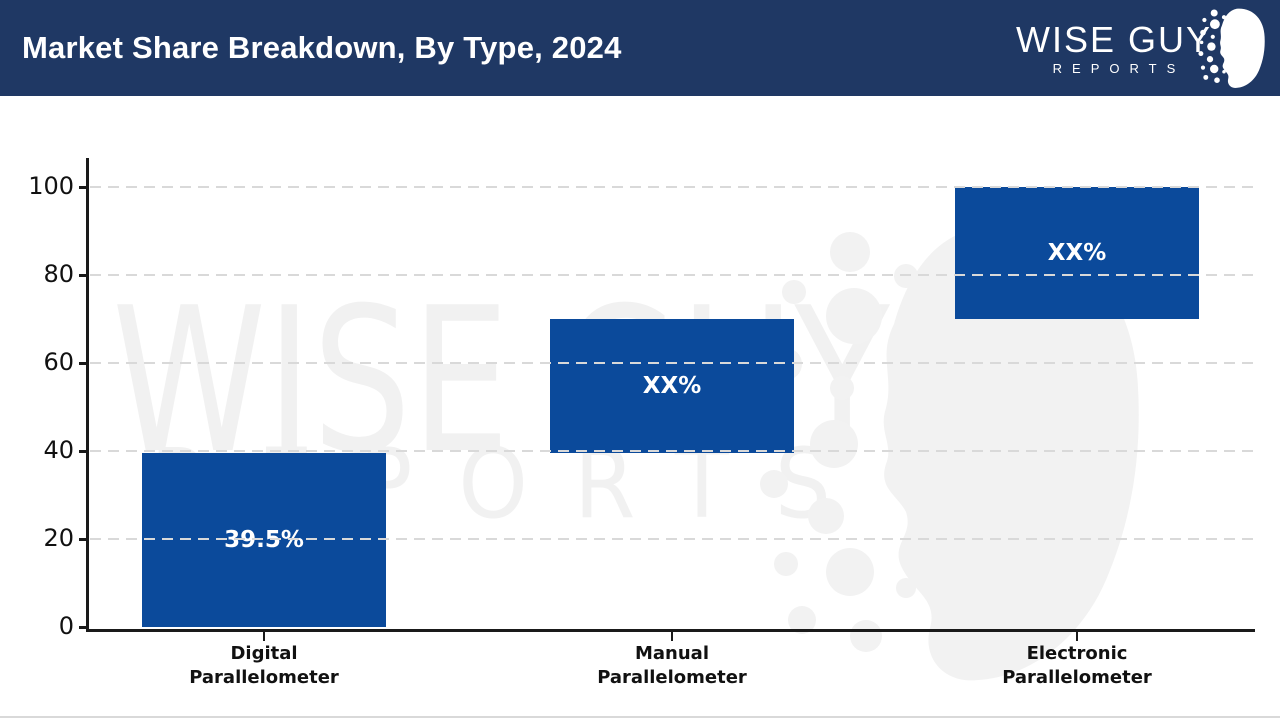  Describe the element at coordinates (264, 666) in the screenshot. I see `x-category-label: Digital Parallelometer` at that location.